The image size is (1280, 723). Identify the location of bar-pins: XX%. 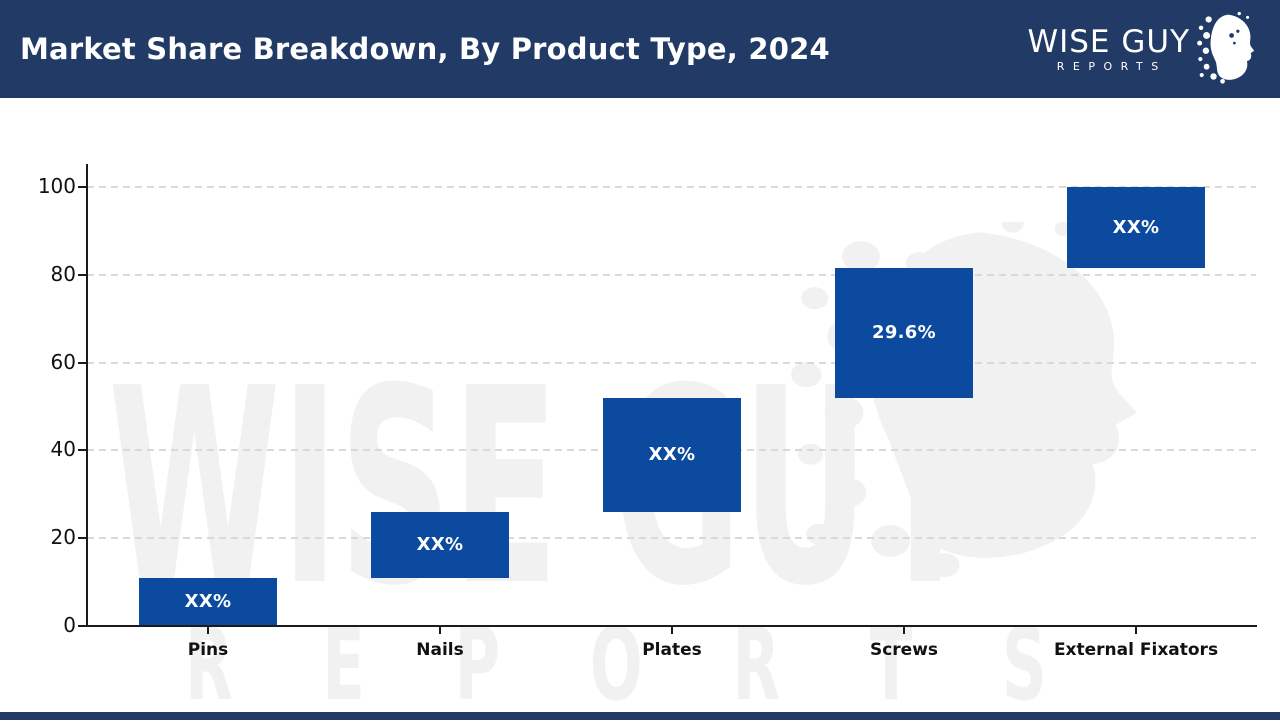
(208, 601).